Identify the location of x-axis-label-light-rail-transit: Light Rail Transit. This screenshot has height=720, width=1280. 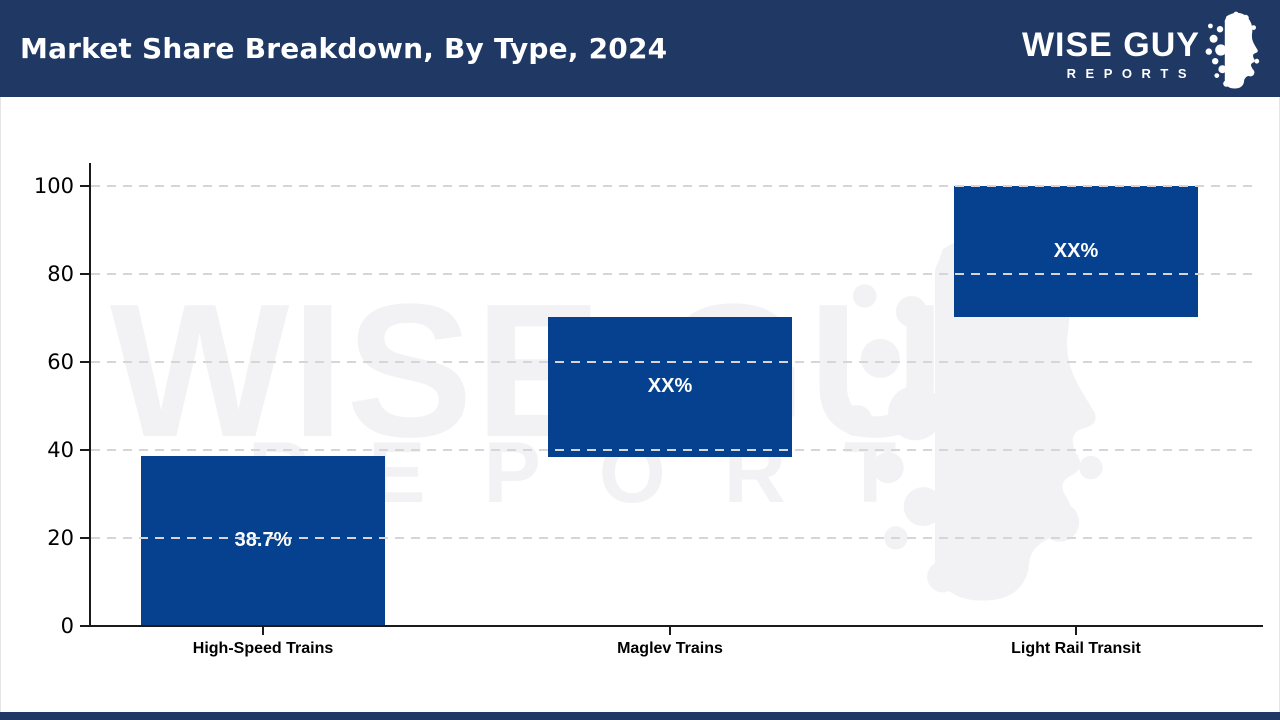
(1076, 648).